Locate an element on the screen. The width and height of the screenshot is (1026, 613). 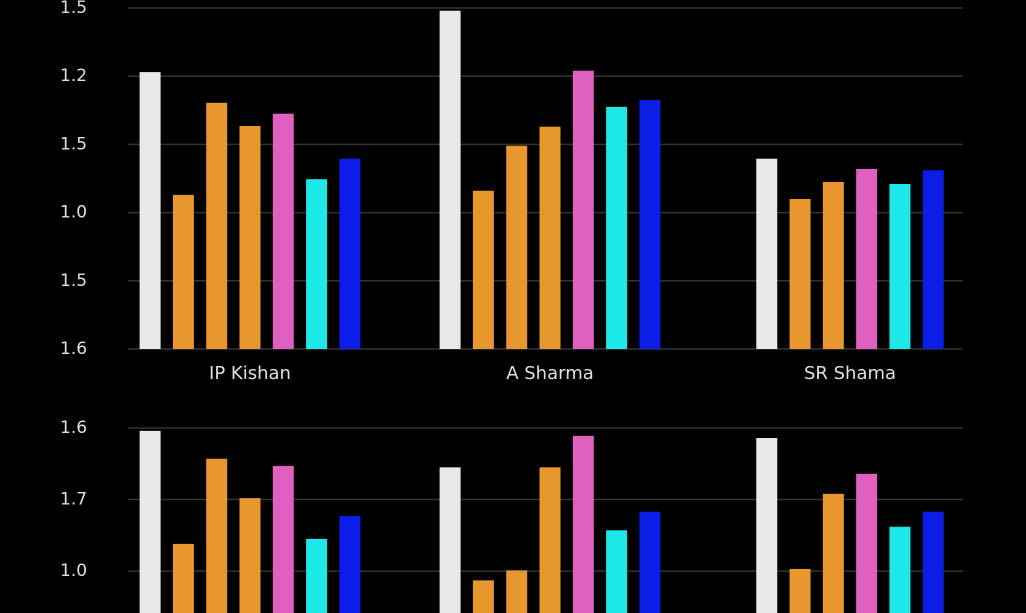
x-tick-label: SR Shama is located at coordinates (850, 373).